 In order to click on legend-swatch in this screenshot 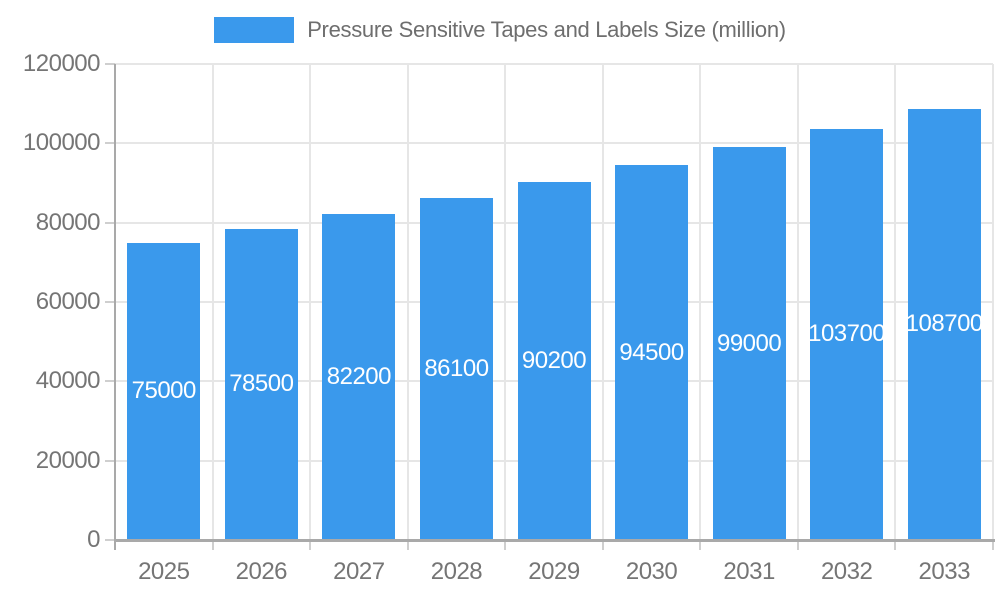, I will do `click(254, 30)`.